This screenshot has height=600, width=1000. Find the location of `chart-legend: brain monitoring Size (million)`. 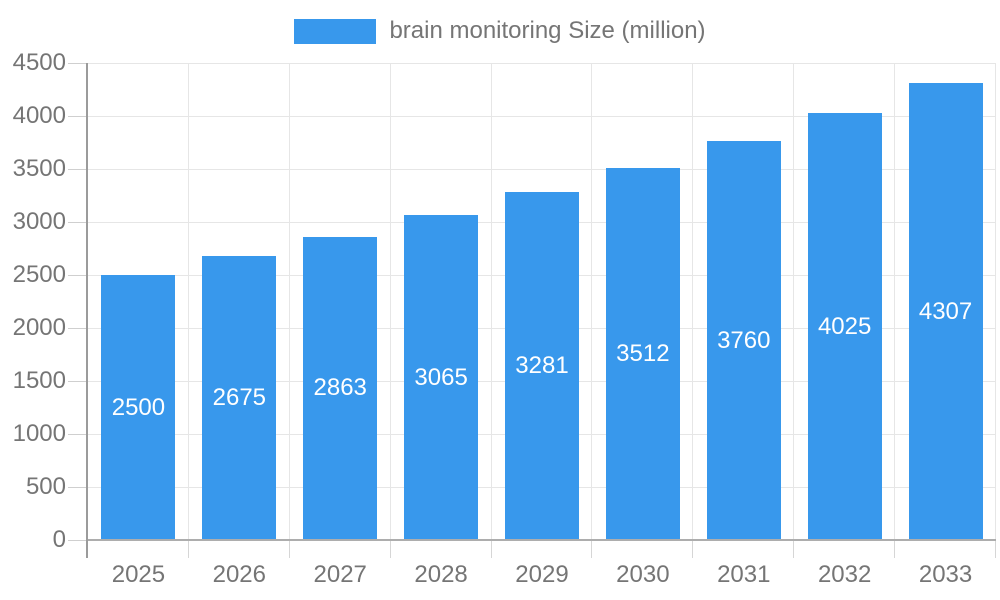

chart-legend: brain monitoring Size (million) is located at coordinates (500, 31).